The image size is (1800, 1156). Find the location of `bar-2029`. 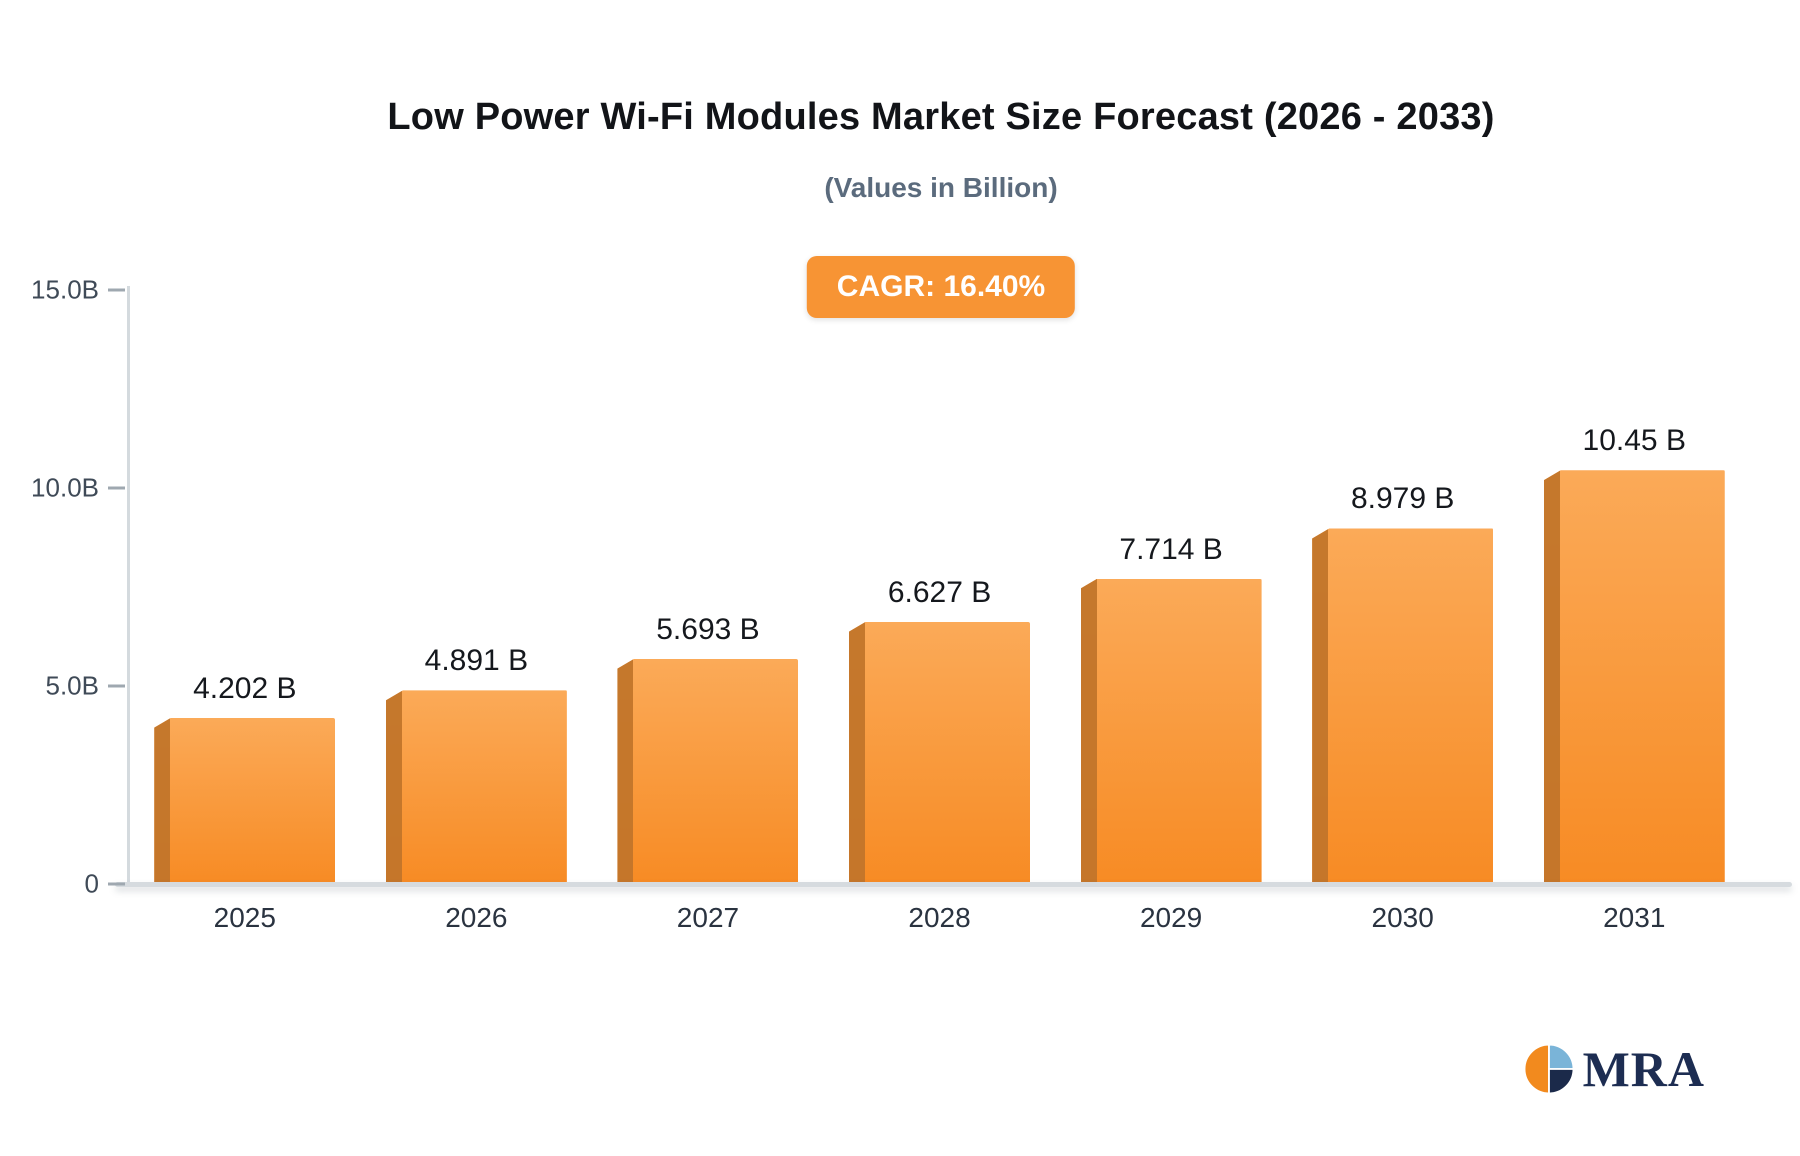

bar-2029 is located at coordinates (1171, 731).